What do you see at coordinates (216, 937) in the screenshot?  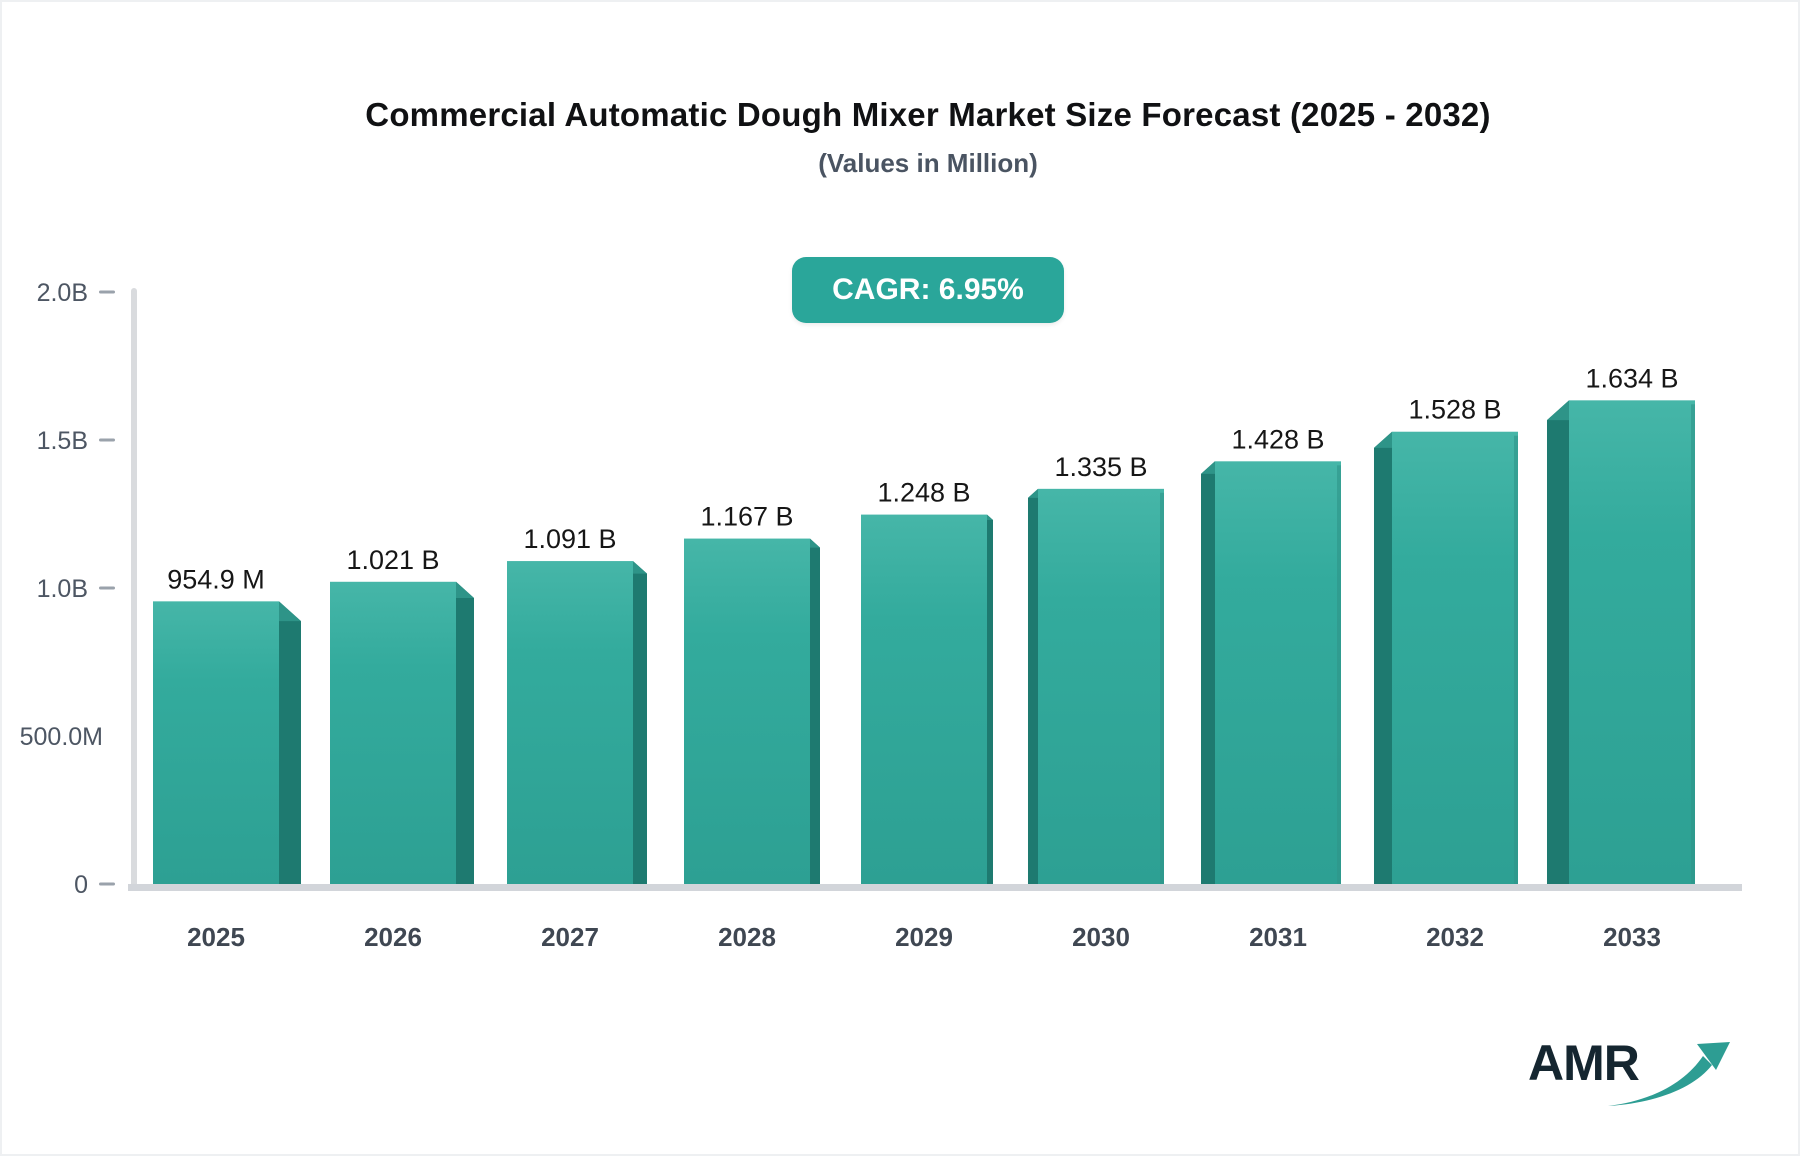 I see `x-axis-label: 2025` at bounding box center [216, 937].